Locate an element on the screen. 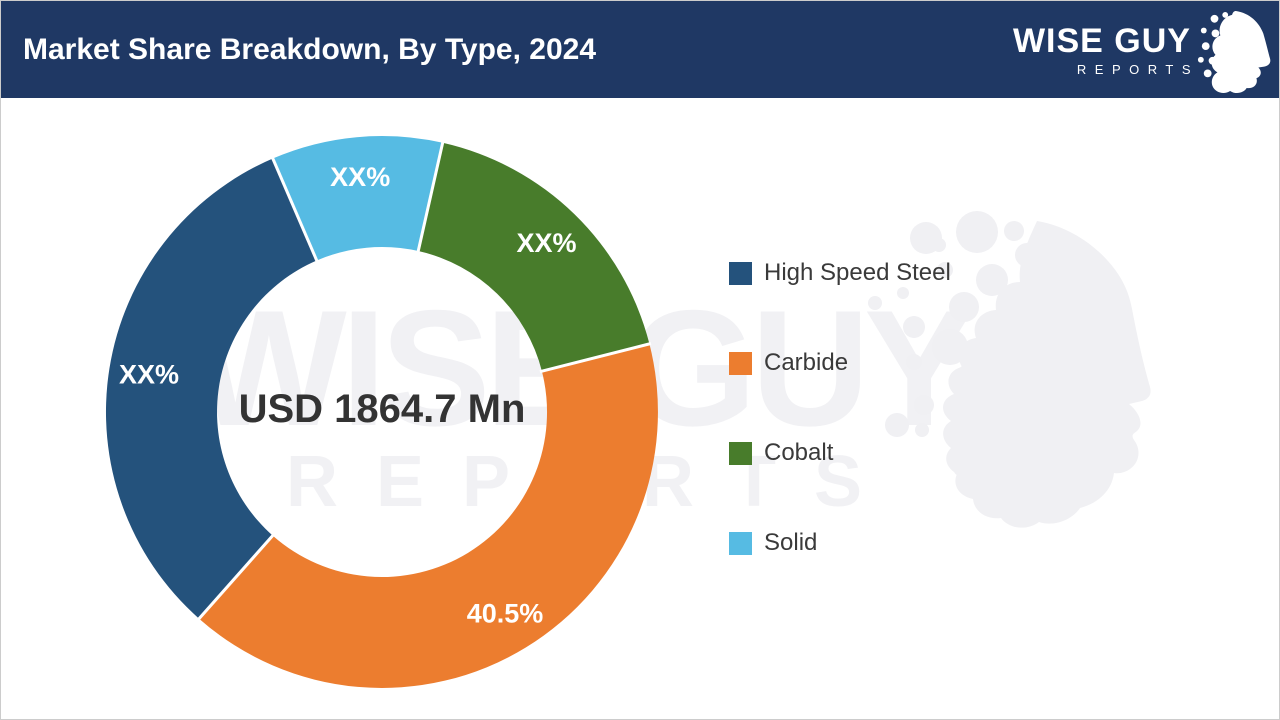 Image resolution: width=1280 pixels, height=720 pixels. donut-segment-cobalt is located at coordinates (534, 257).